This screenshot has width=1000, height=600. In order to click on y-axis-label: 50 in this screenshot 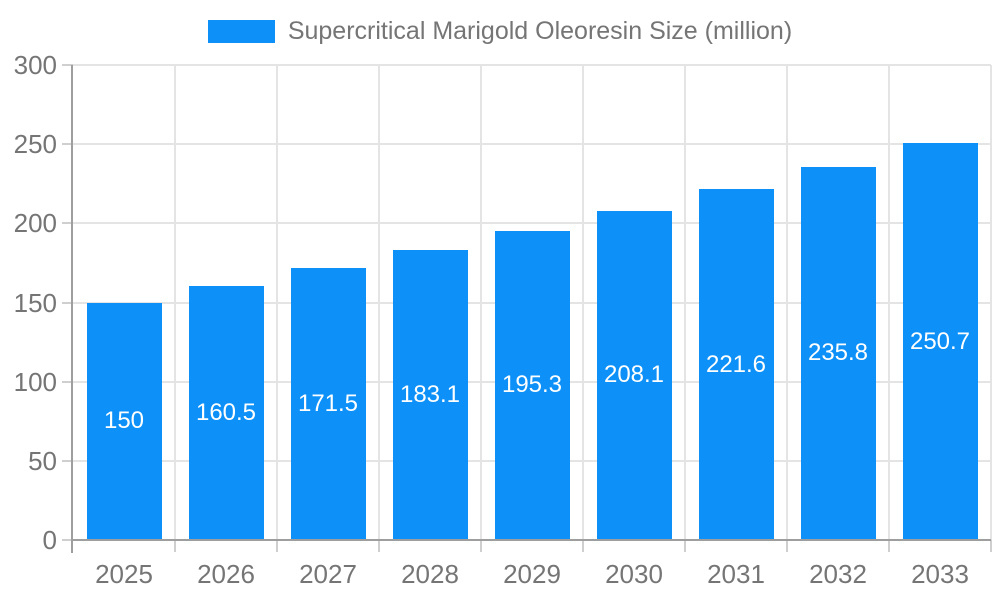, I will do `click(42, 460)`.